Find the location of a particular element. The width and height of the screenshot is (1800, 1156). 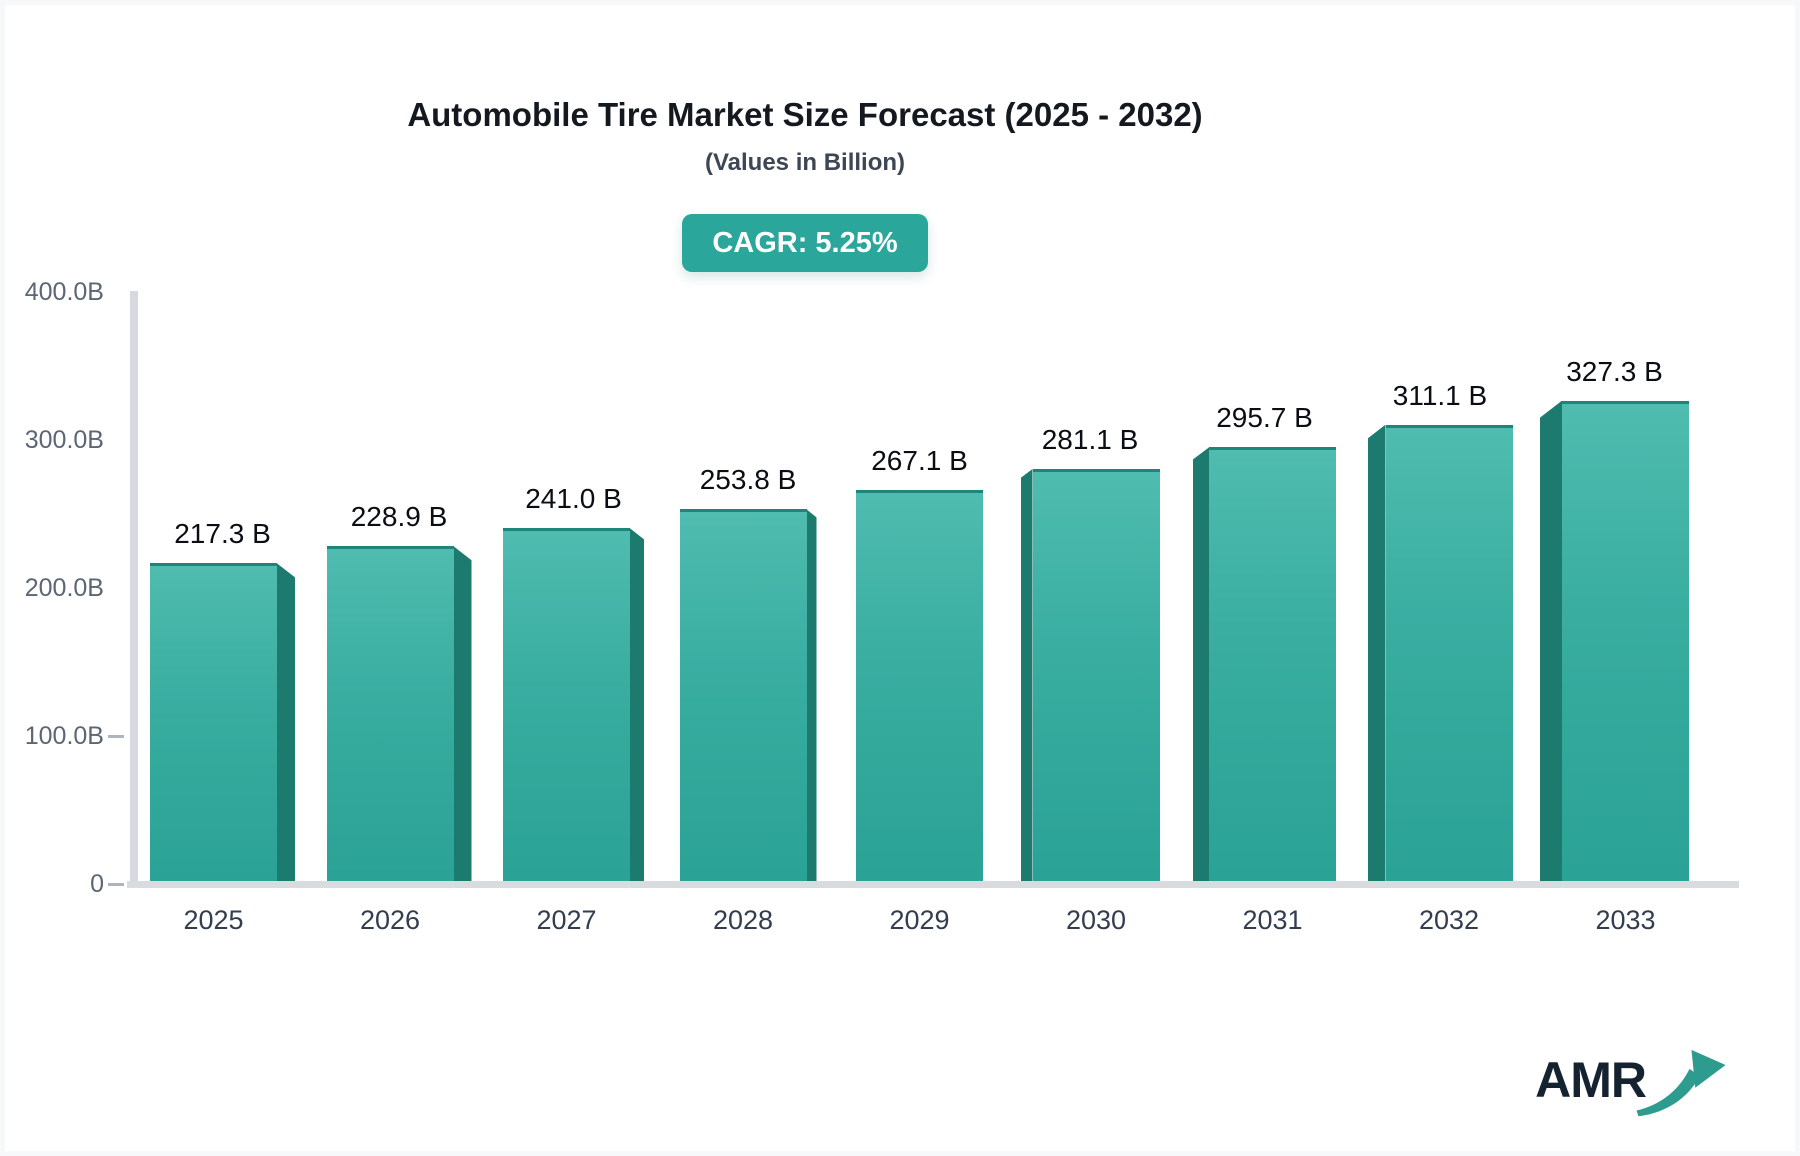

x-tick-label: 2029 is located at coordinates (919, 920).